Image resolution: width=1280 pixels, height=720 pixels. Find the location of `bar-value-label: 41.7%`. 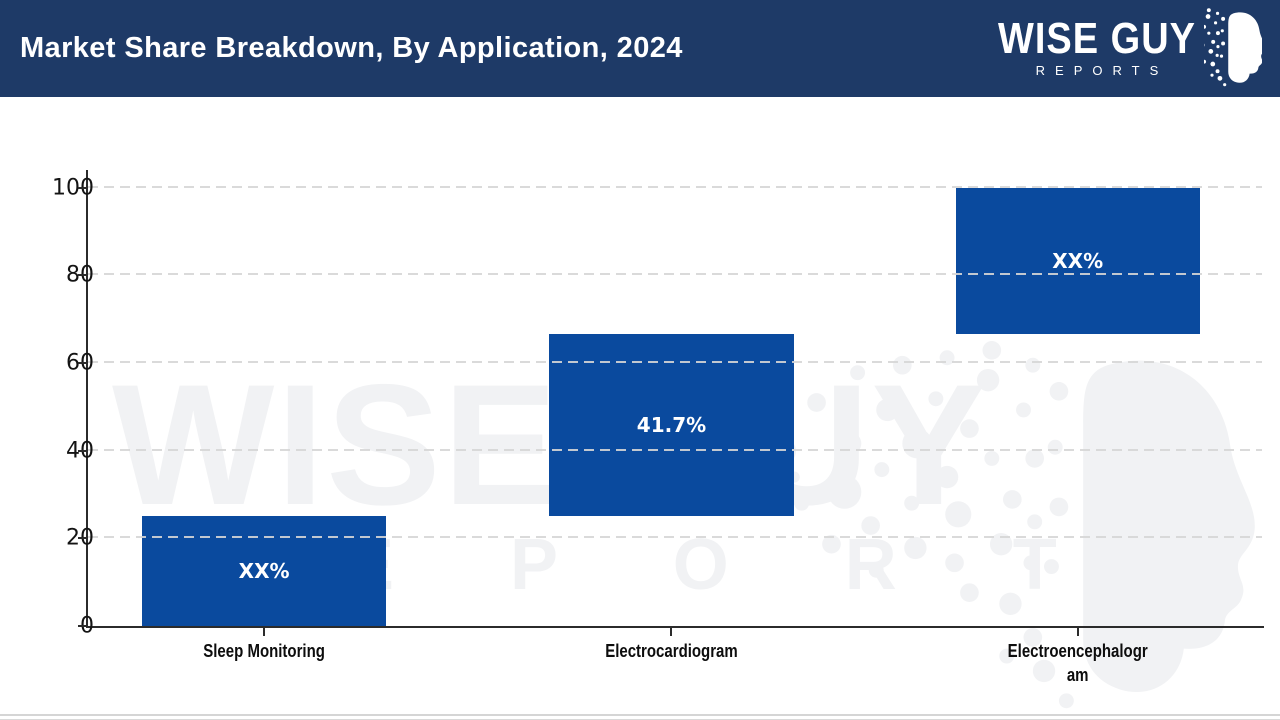

bar-value-label: 41.7% is located at coordinates (671, 424).